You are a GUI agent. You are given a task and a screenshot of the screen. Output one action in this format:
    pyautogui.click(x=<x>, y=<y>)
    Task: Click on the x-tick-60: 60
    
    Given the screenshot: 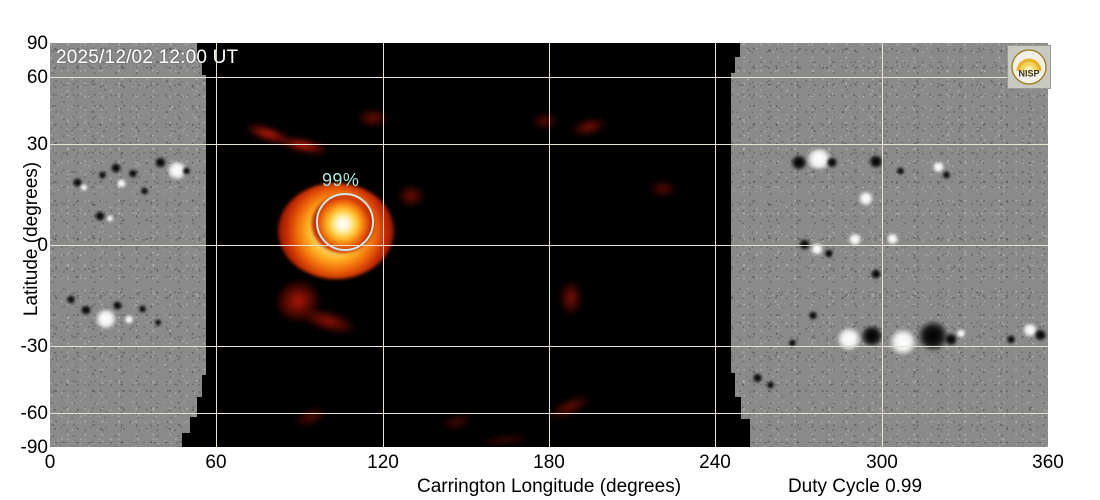 What is the action you would take?
    pyautogui.click(x=216, y=462)
    